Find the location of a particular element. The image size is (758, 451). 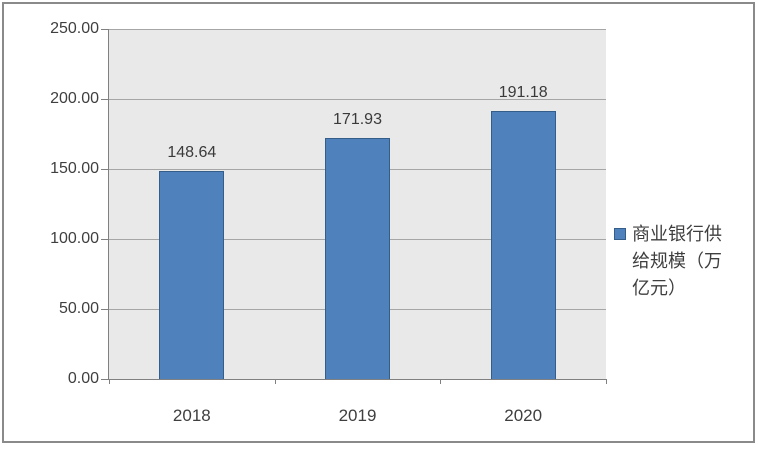

bar-2018 is located at coordinates (192, 274).